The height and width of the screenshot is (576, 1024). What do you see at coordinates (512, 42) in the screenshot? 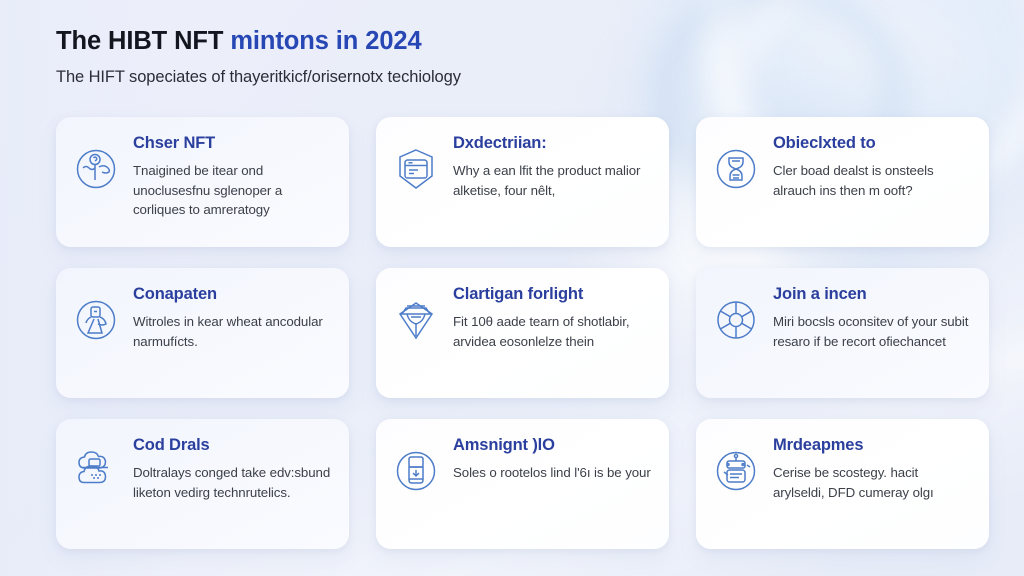
I see `page-title: The HIBT NFT mintons in 2024` at bounding box center [512, 42].